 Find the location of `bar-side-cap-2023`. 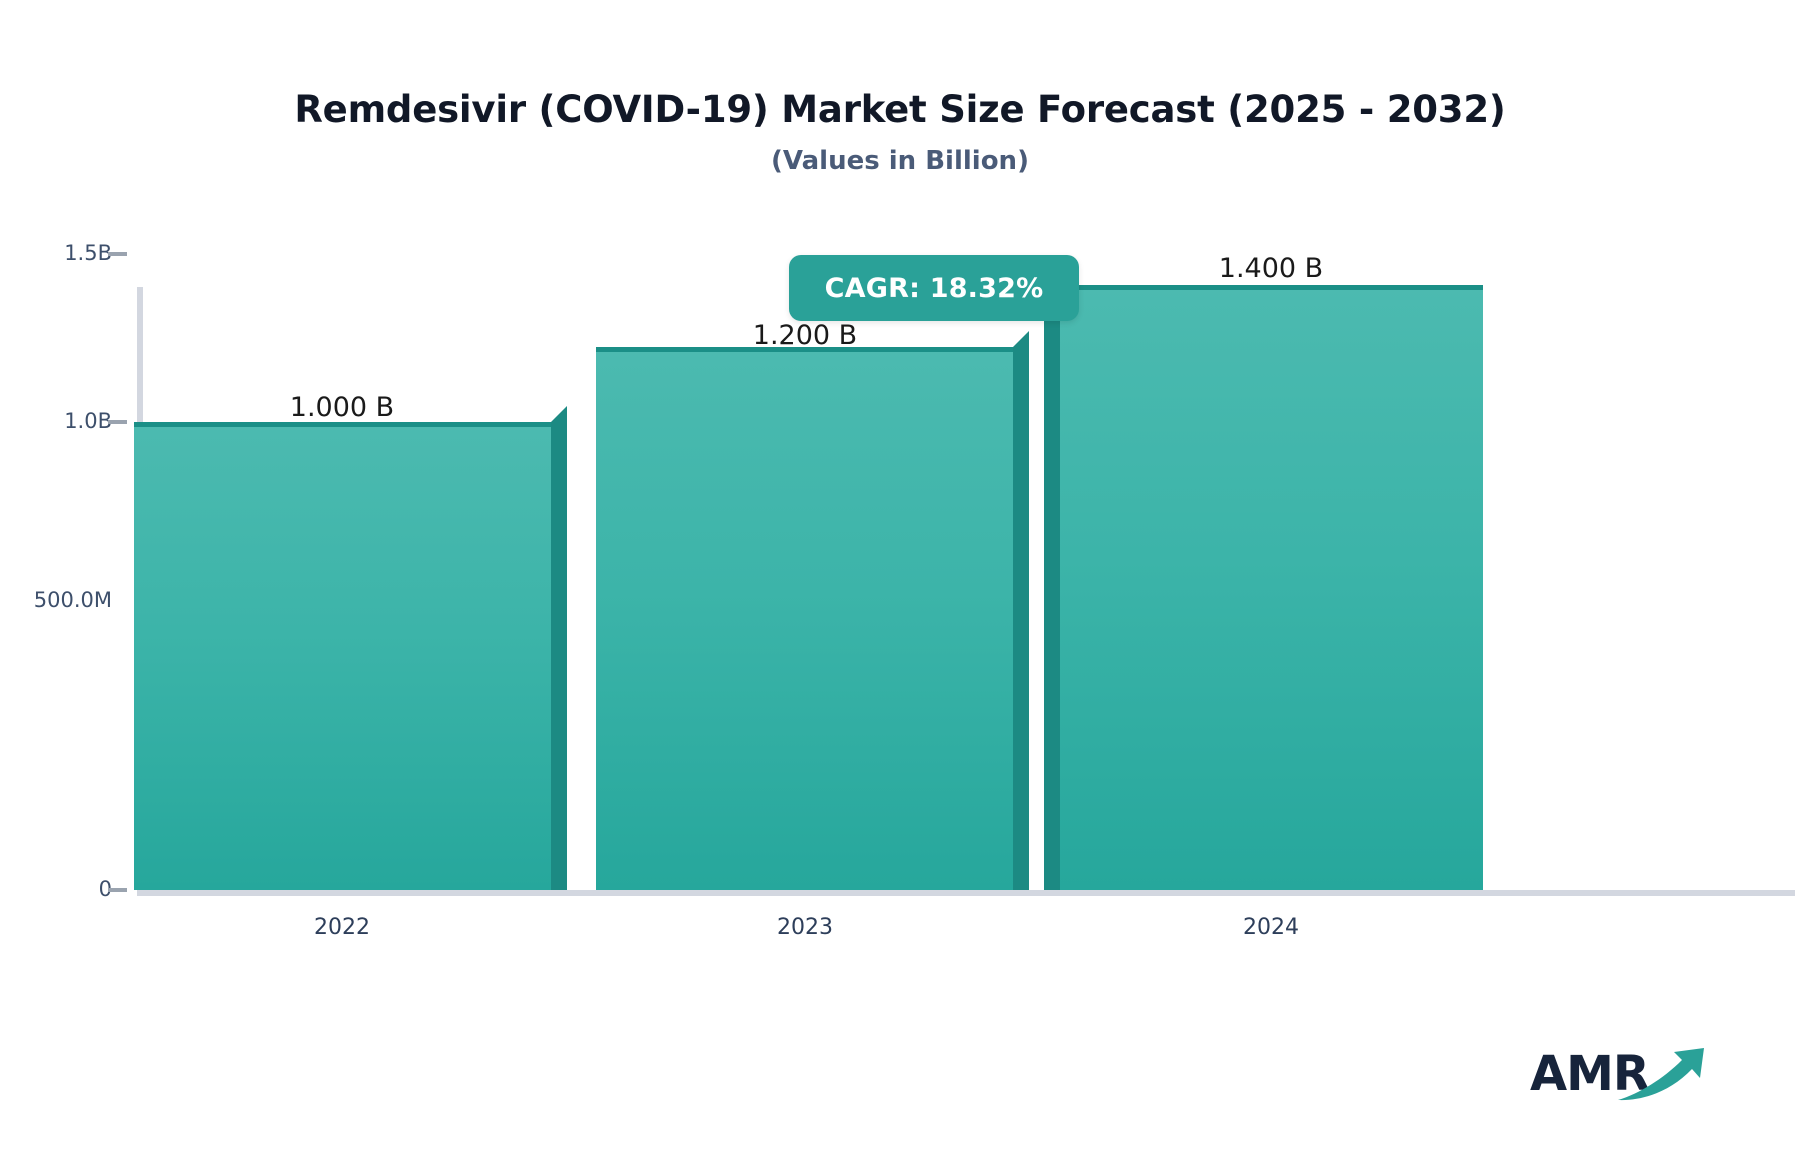

bar-side-cap-2023 is located at coordinates (1021, 339).